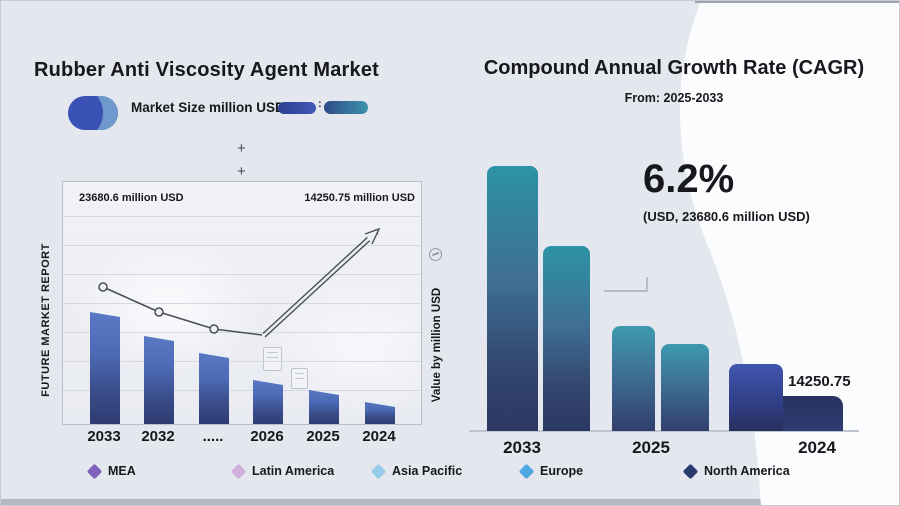 The width and height of the screenshot is (900, 506). What do you see at coordinates (293, 471) in the screenshot?
I see `legend-label: Latin America` at bounding box center [293, 471].